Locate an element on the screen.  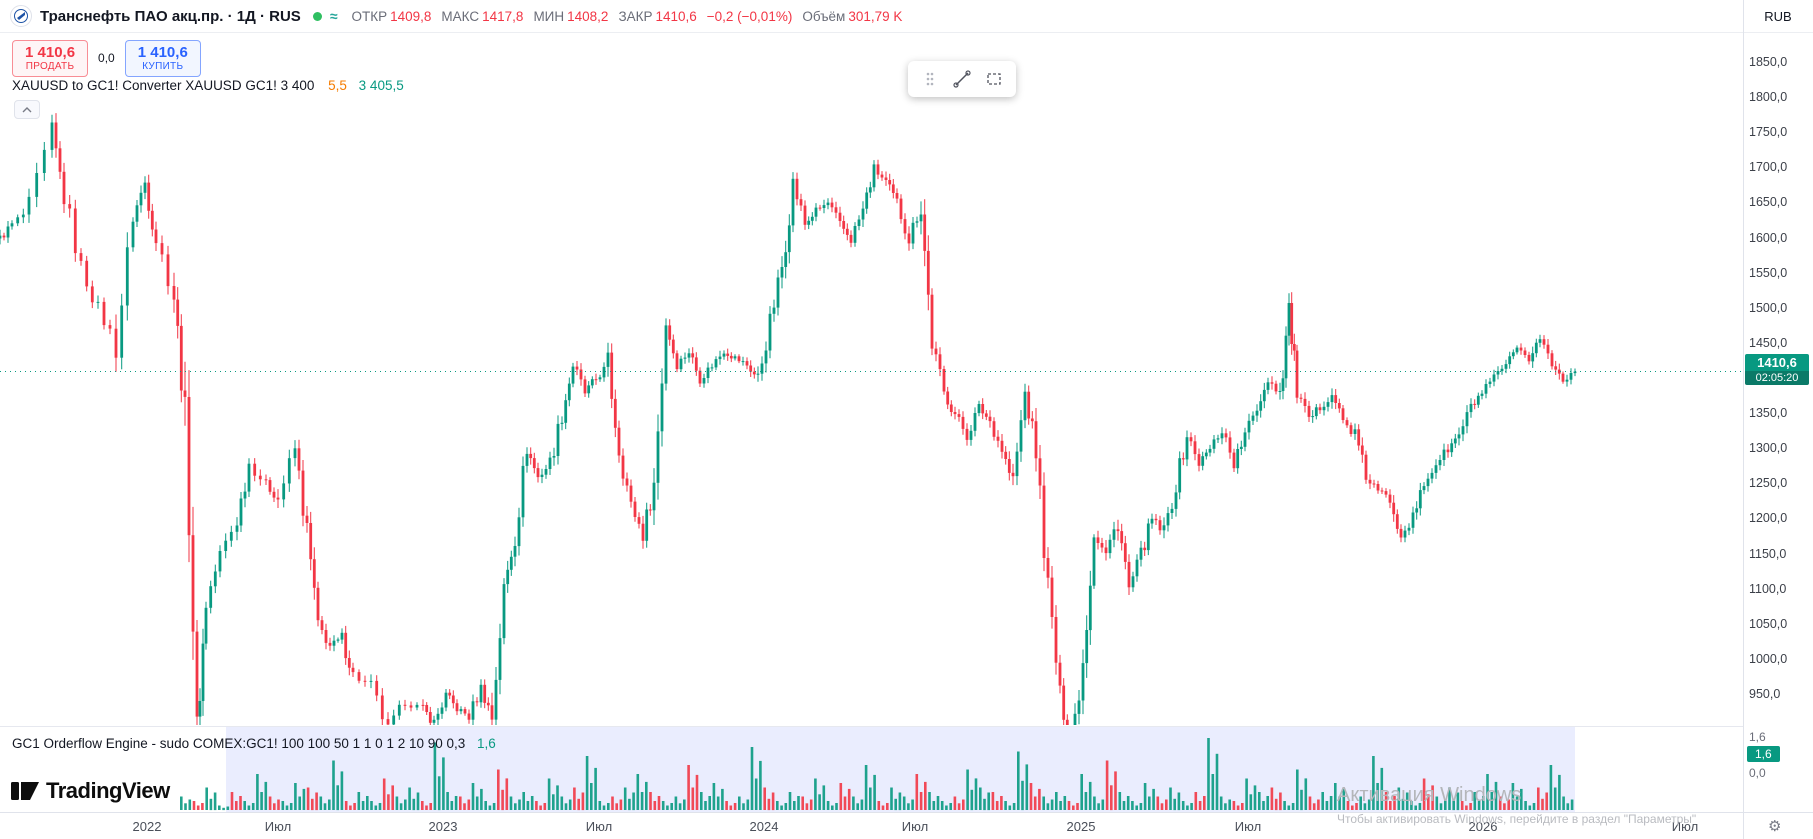
price-tick-label: 1750,0 is located at coordinates (1768, 132).